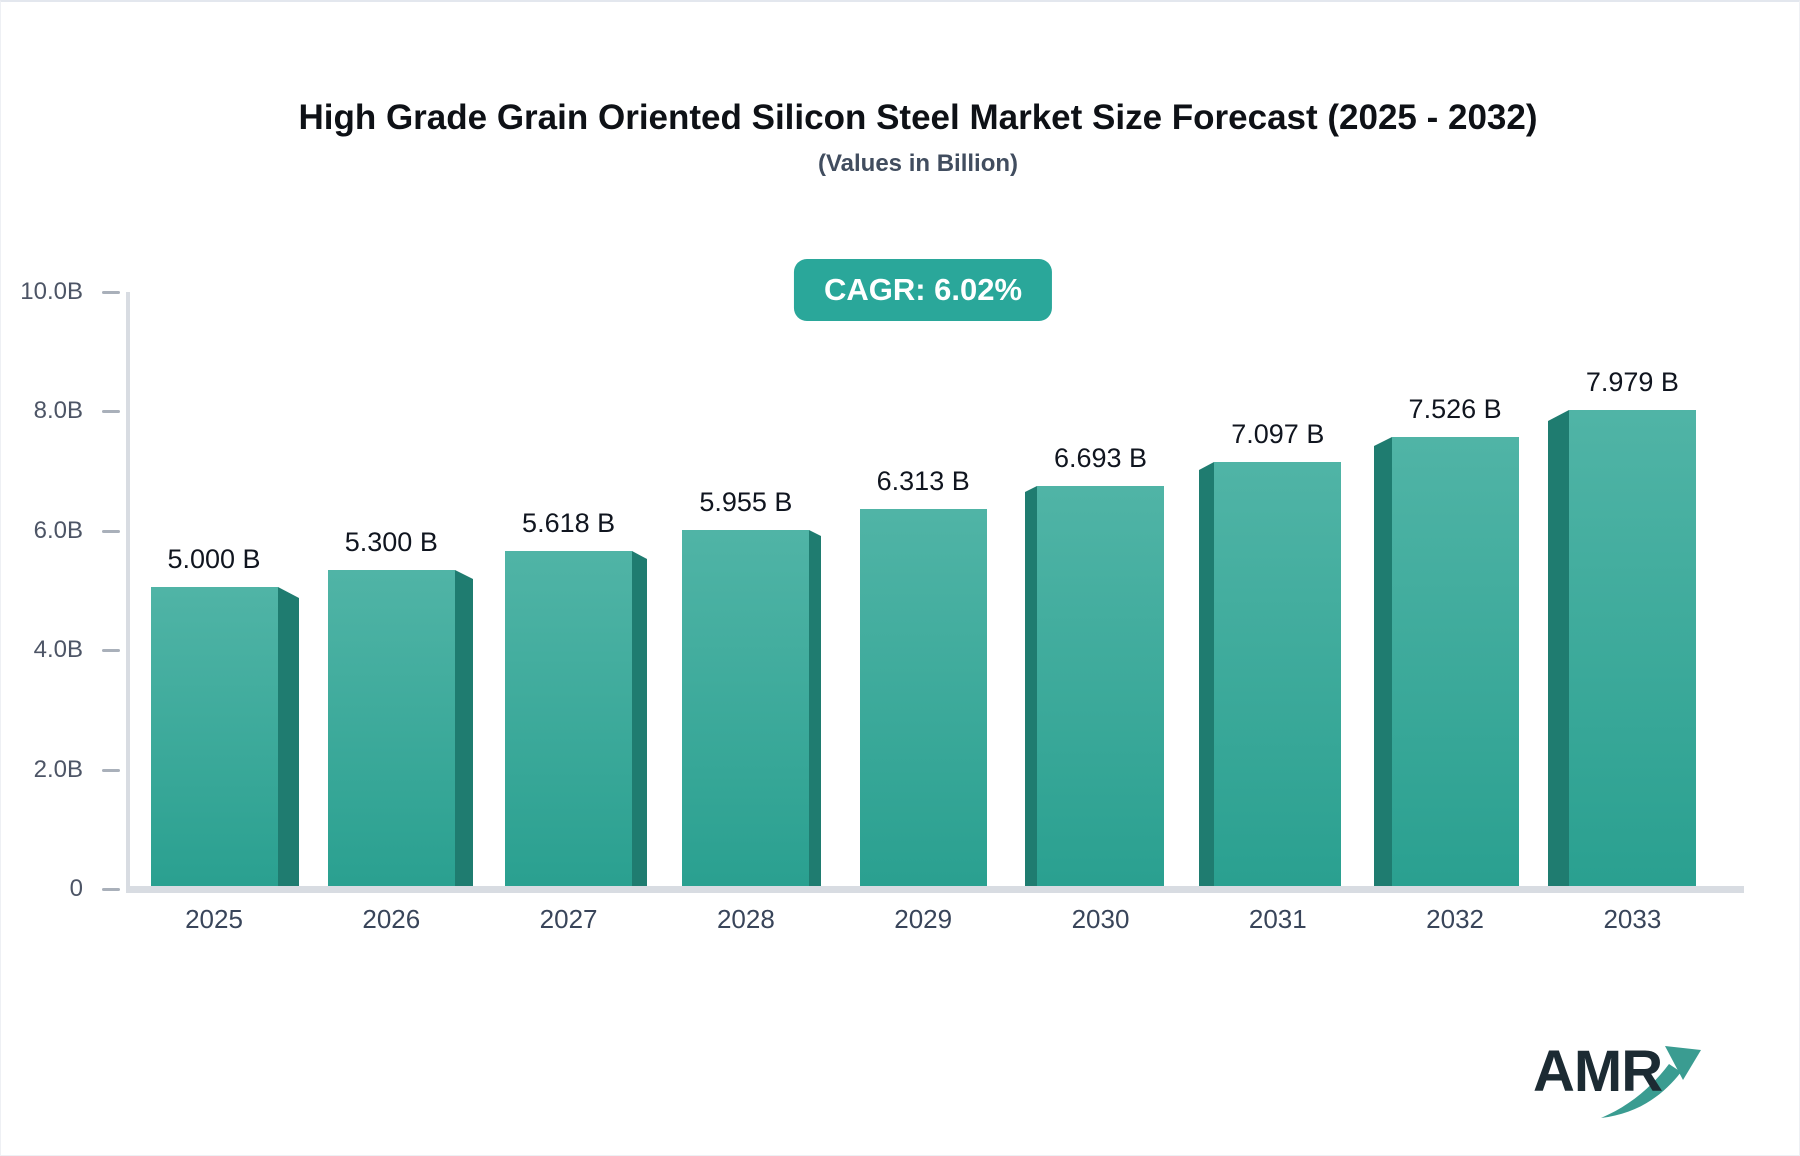  I want to click on y-axis-label: 2.0B, so click(58, 769).